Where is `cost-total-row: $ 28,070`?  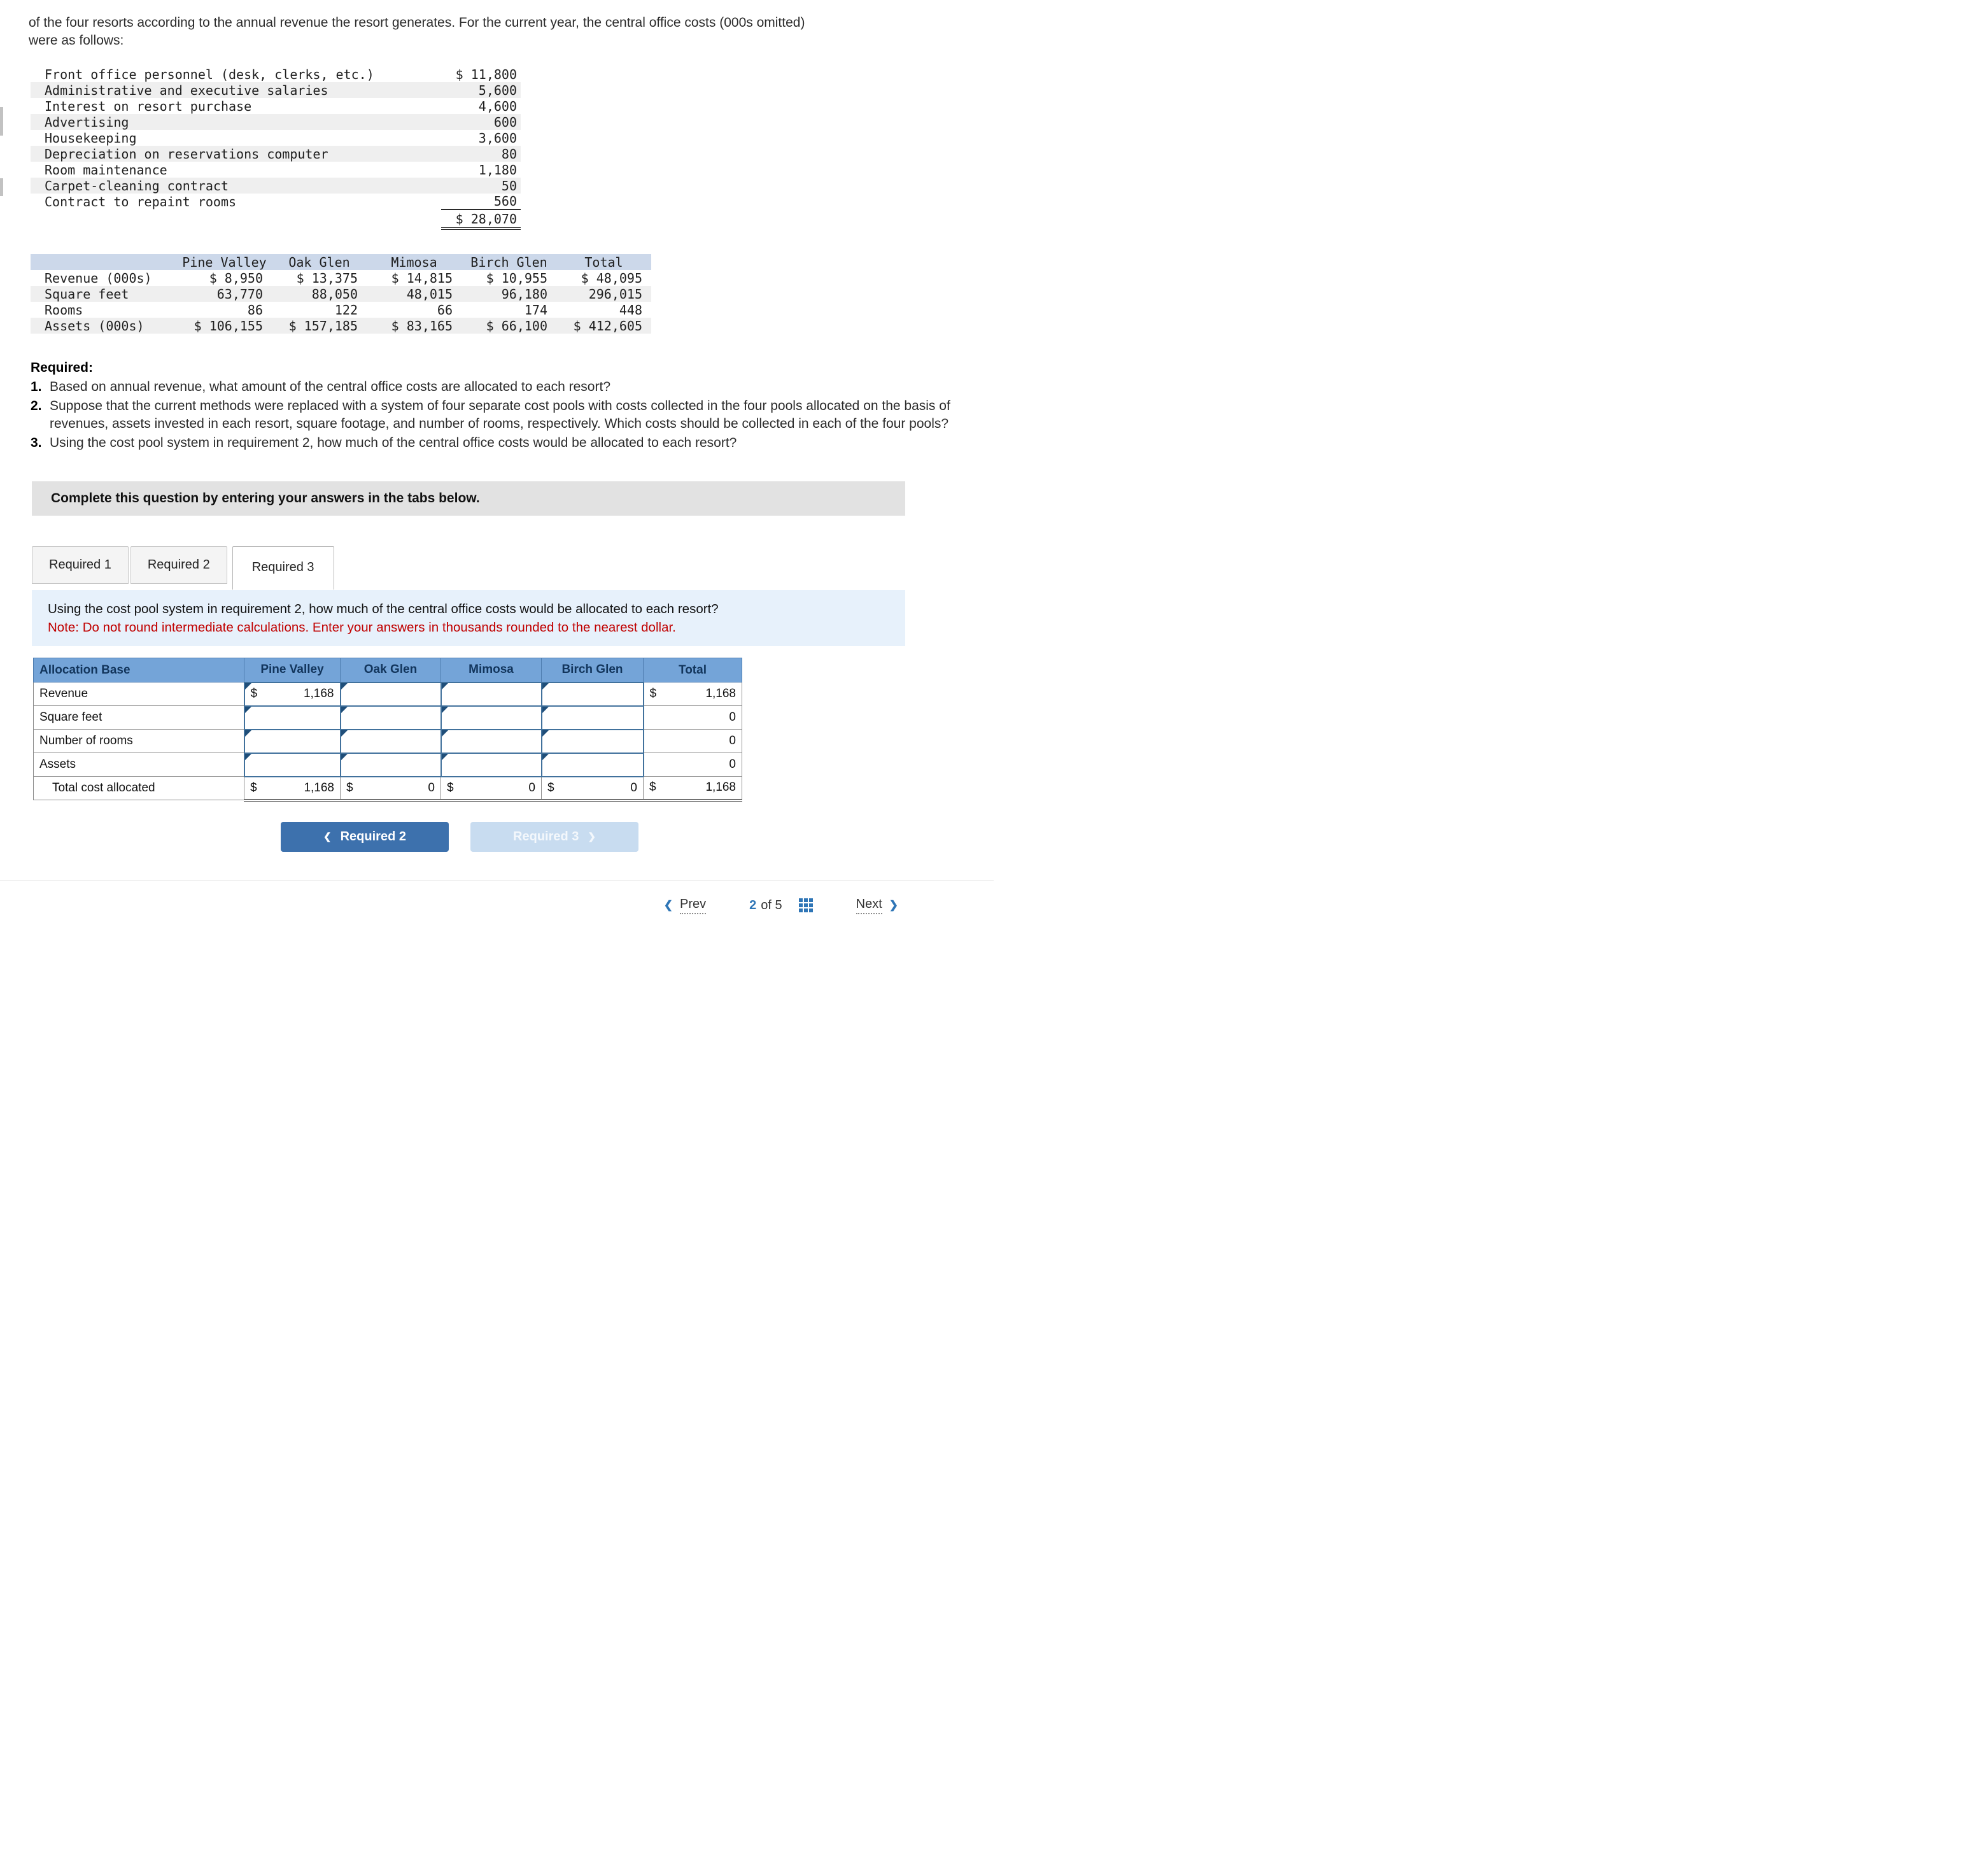 cost-total-row: $ 28,070 is located at coordinates (276, 219).